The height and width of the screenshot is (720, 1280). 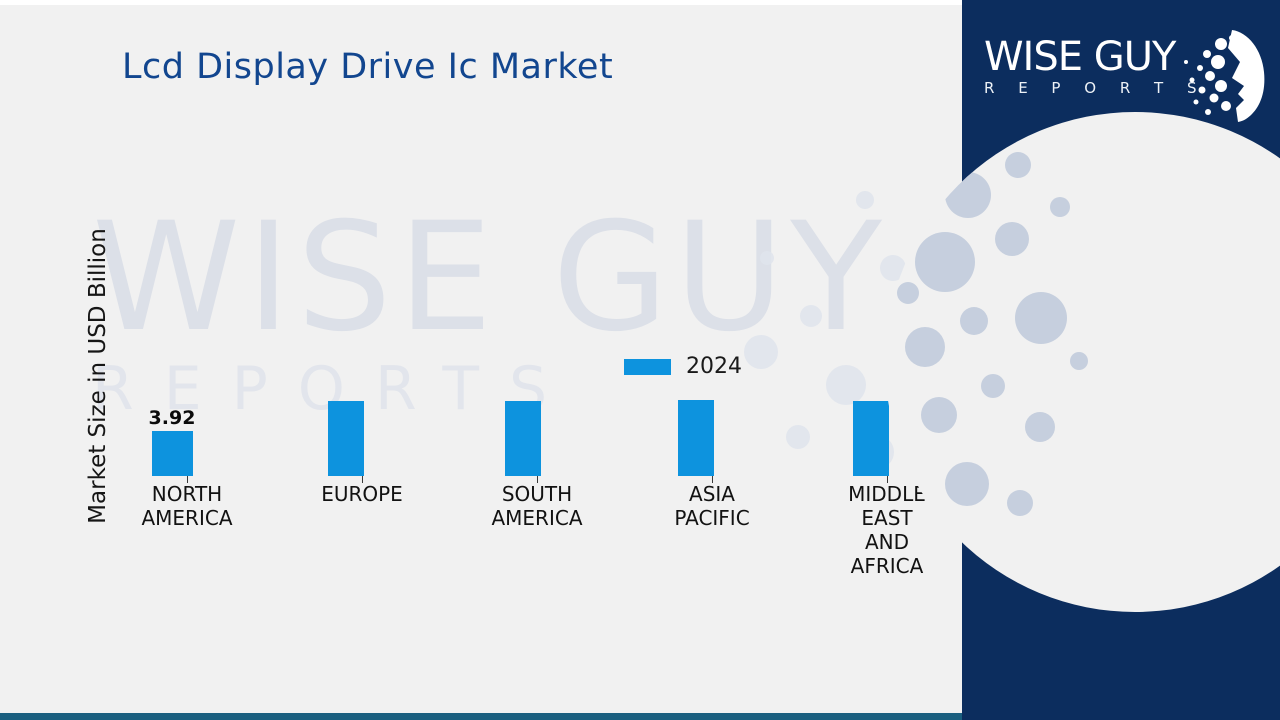 I want to click on category-label-asia-pacific: ASIA PACIFIC, so click(x=712, y=506).